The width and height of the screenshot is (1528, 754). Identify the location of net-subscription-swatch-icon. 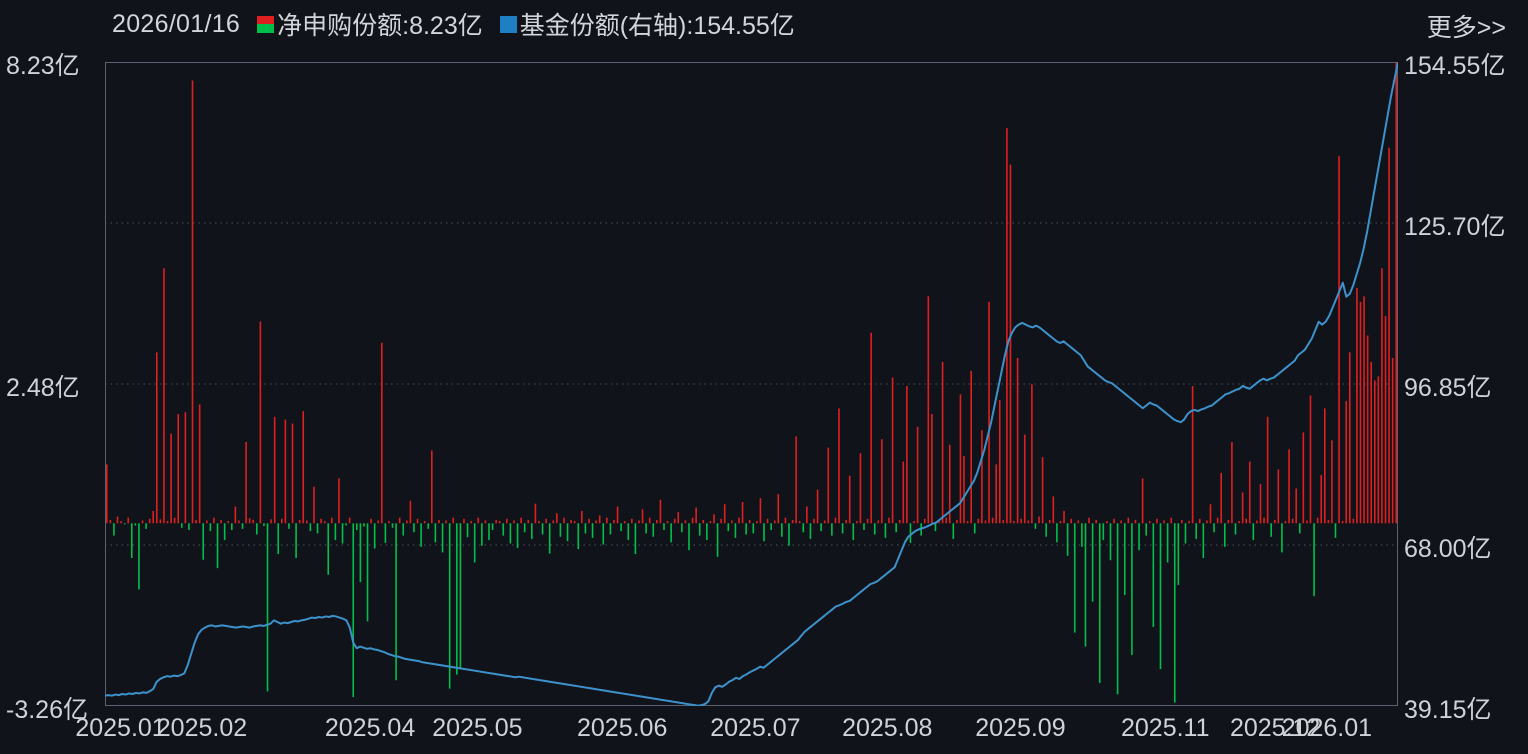
(266, 24).